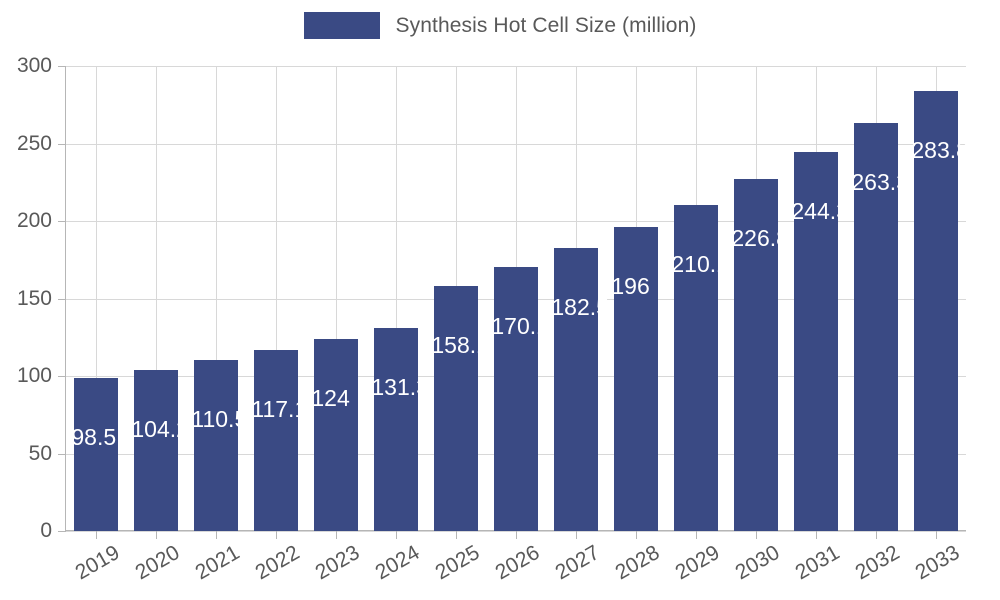  What do you see at coordinates (634, 379) in the screenshot?
I see `bar-2028: 196` at bounding box center [634, 379].